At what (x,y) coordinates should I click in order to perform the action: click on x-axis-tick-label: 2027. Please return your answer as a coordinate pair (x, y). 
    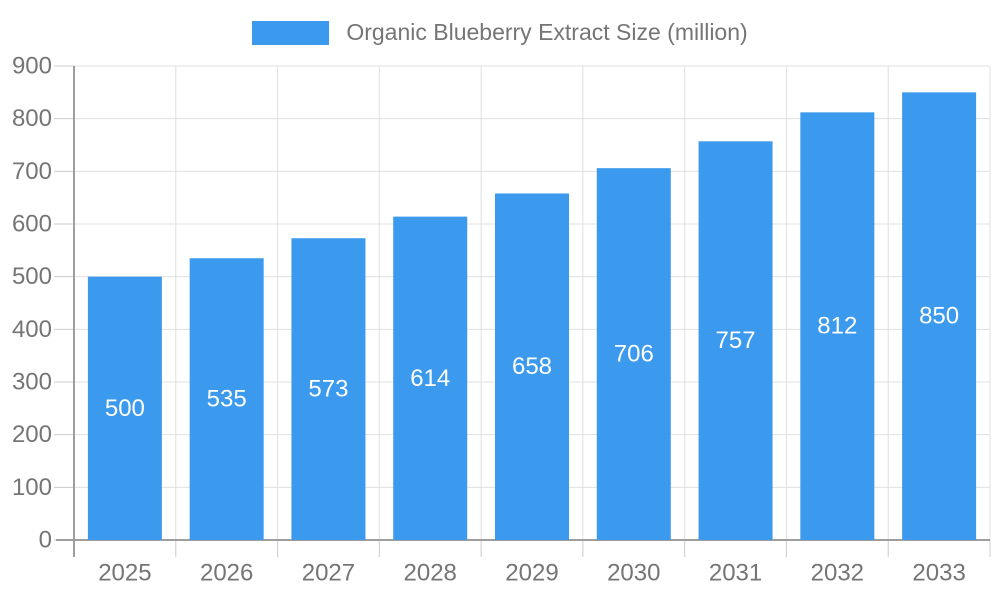
    Looking at the image, I should click on (328, 573).